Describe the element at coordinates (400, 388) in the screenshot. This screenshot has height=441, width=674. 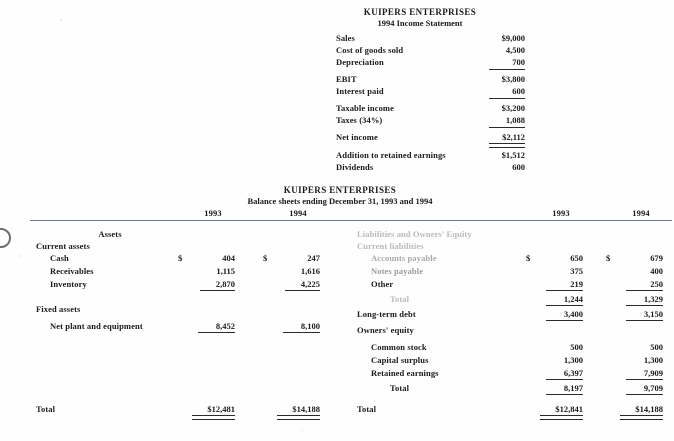
I see `bs-equity-total-label: Total` at that location.